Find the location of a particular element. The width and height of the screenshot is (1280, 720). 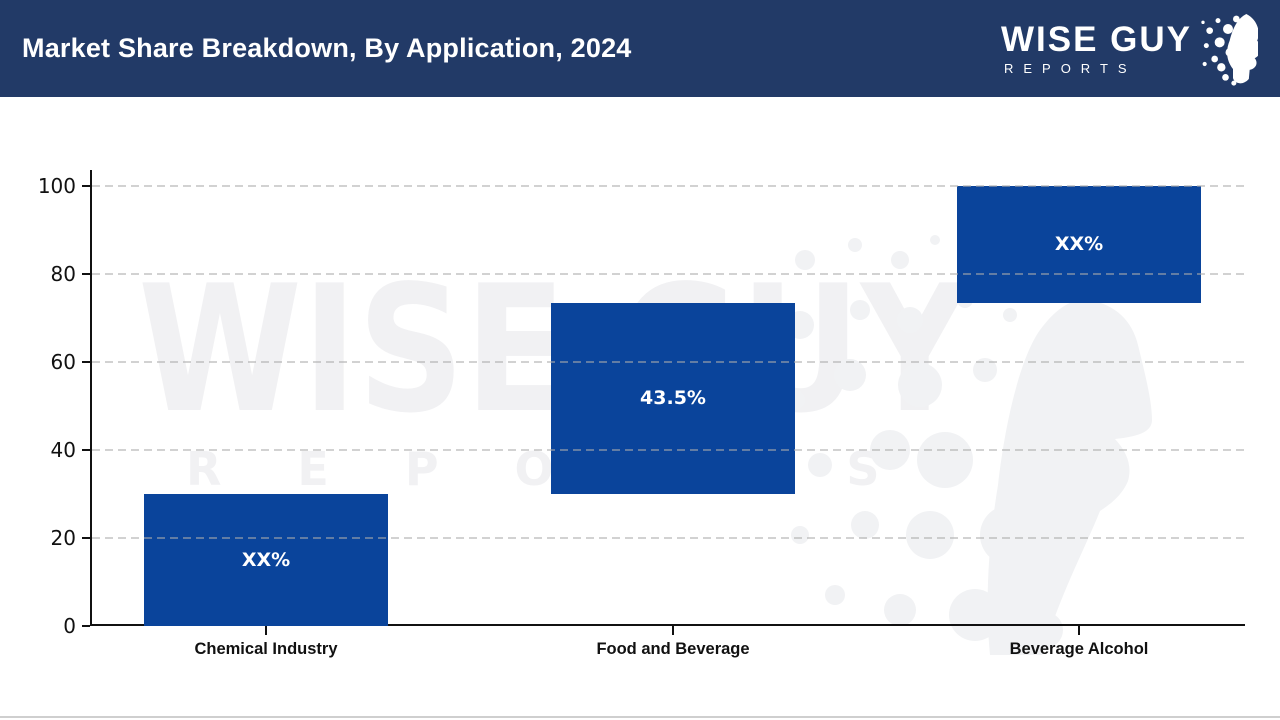

bottom-divider is located at coordinates (640, 717).